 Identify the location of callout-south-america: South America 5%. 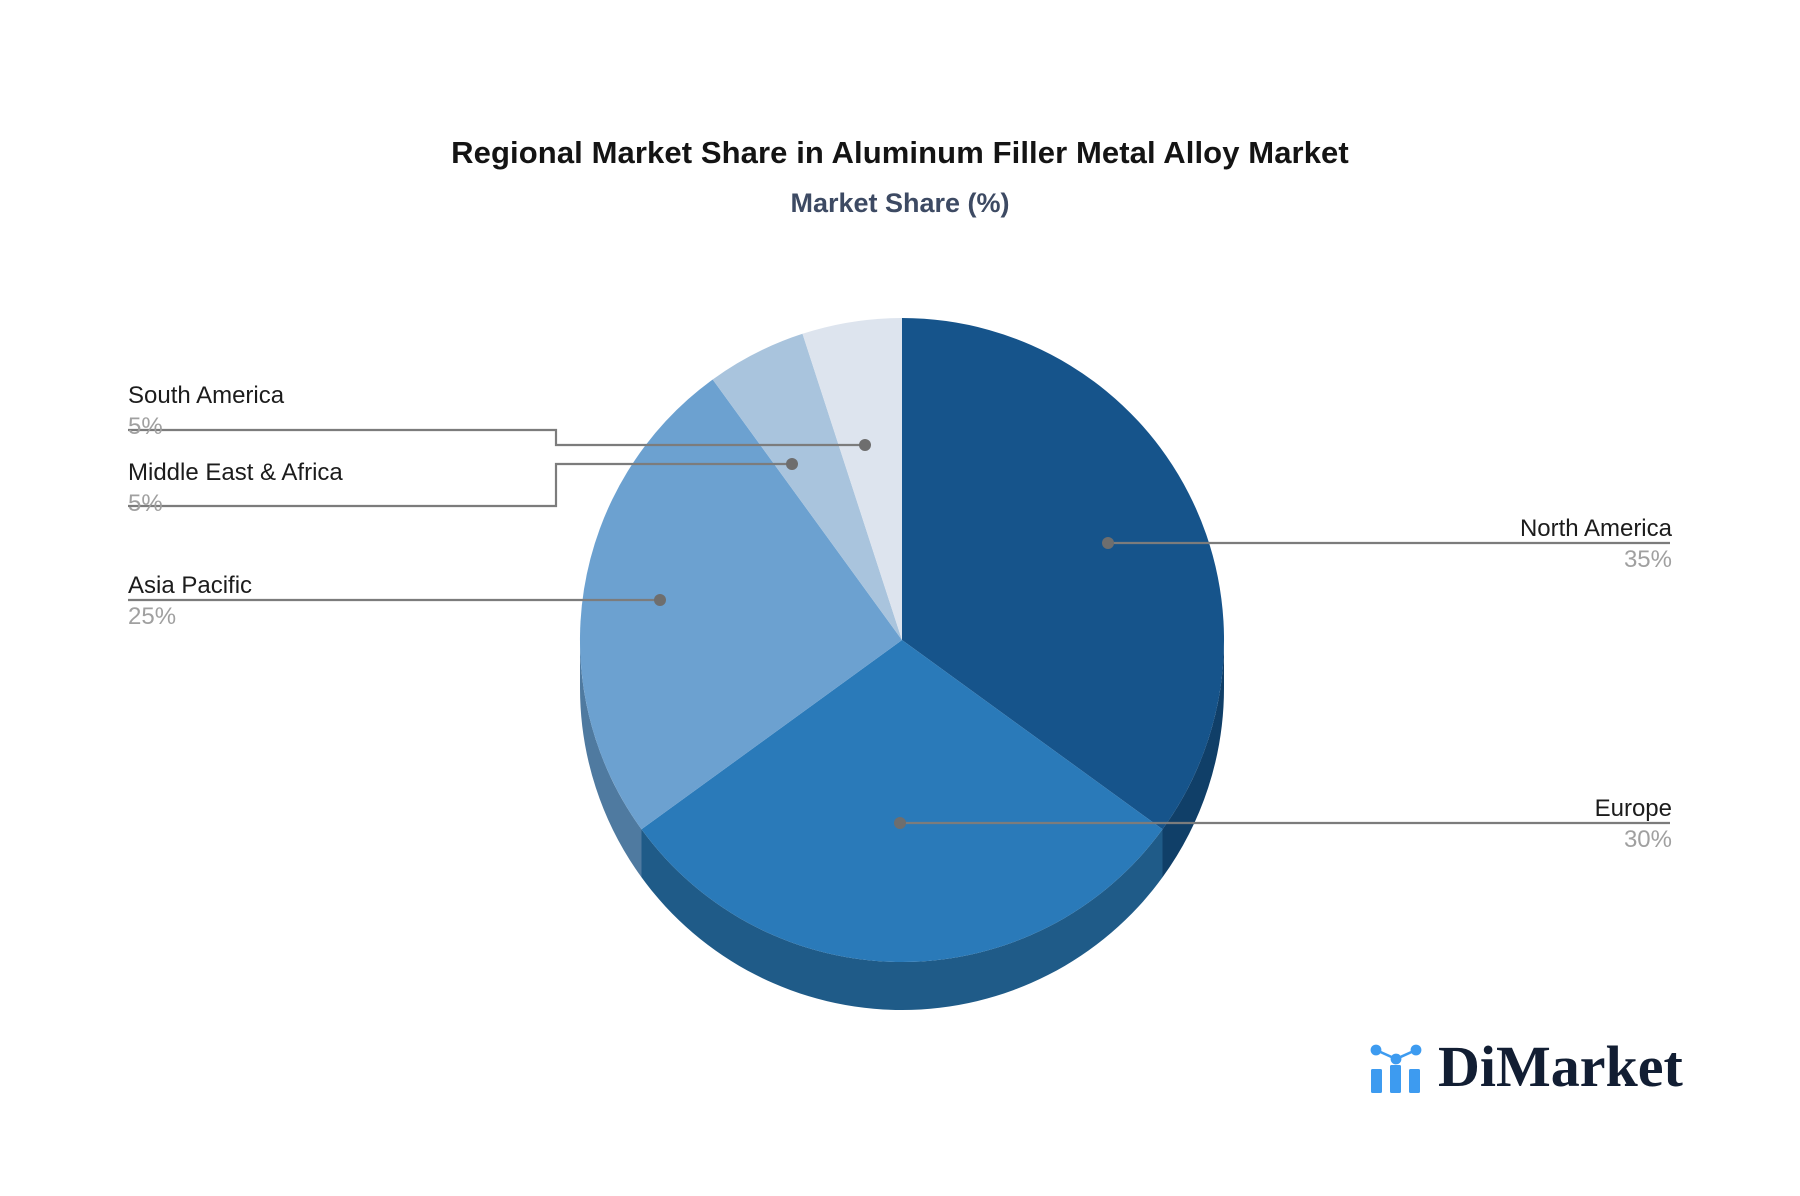
(206, 412).